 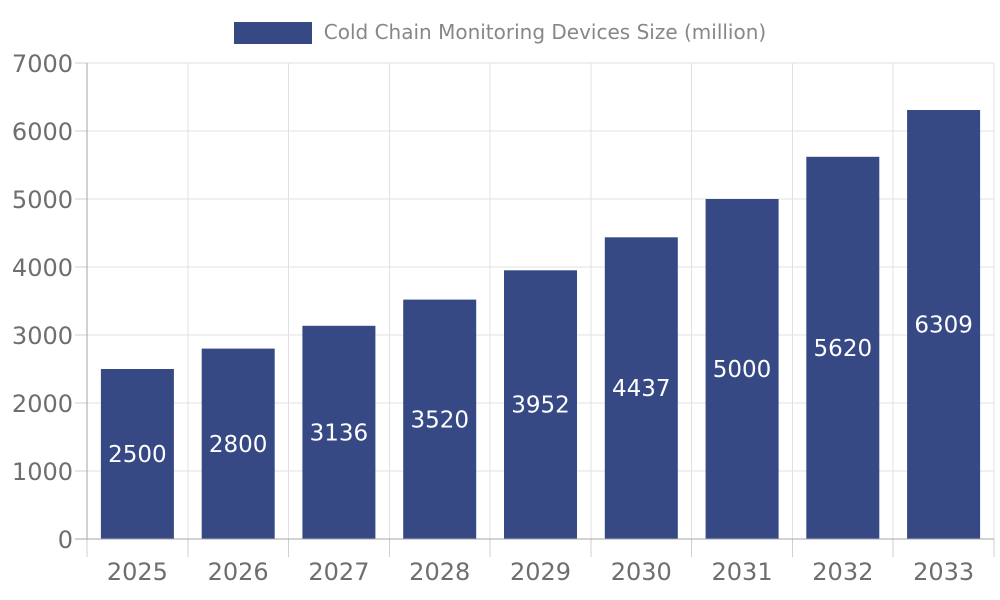 I want to click on bar-label-2028: 3520, so click(x=439, y=420).